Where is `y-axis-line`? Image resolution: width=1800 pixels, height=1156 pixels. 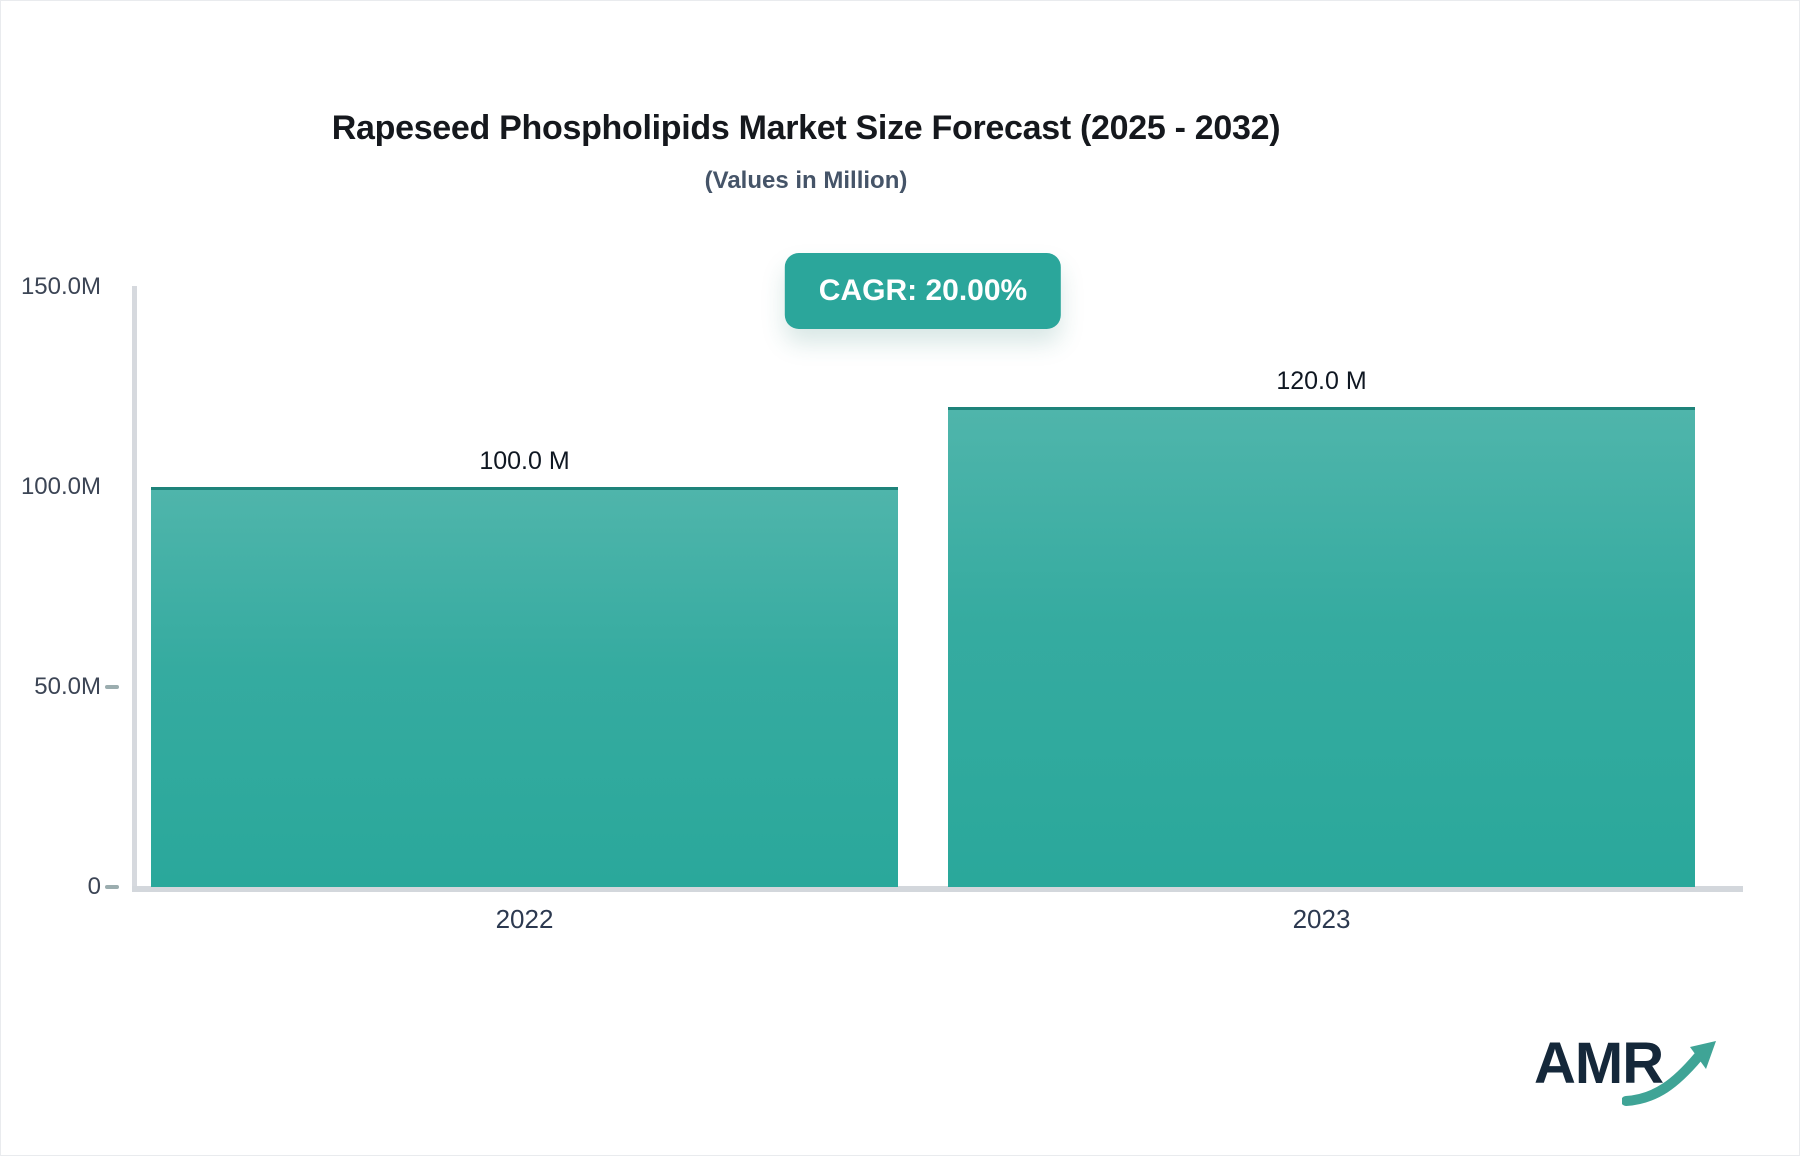
y-axis-line is located at coordinates (134, 589).